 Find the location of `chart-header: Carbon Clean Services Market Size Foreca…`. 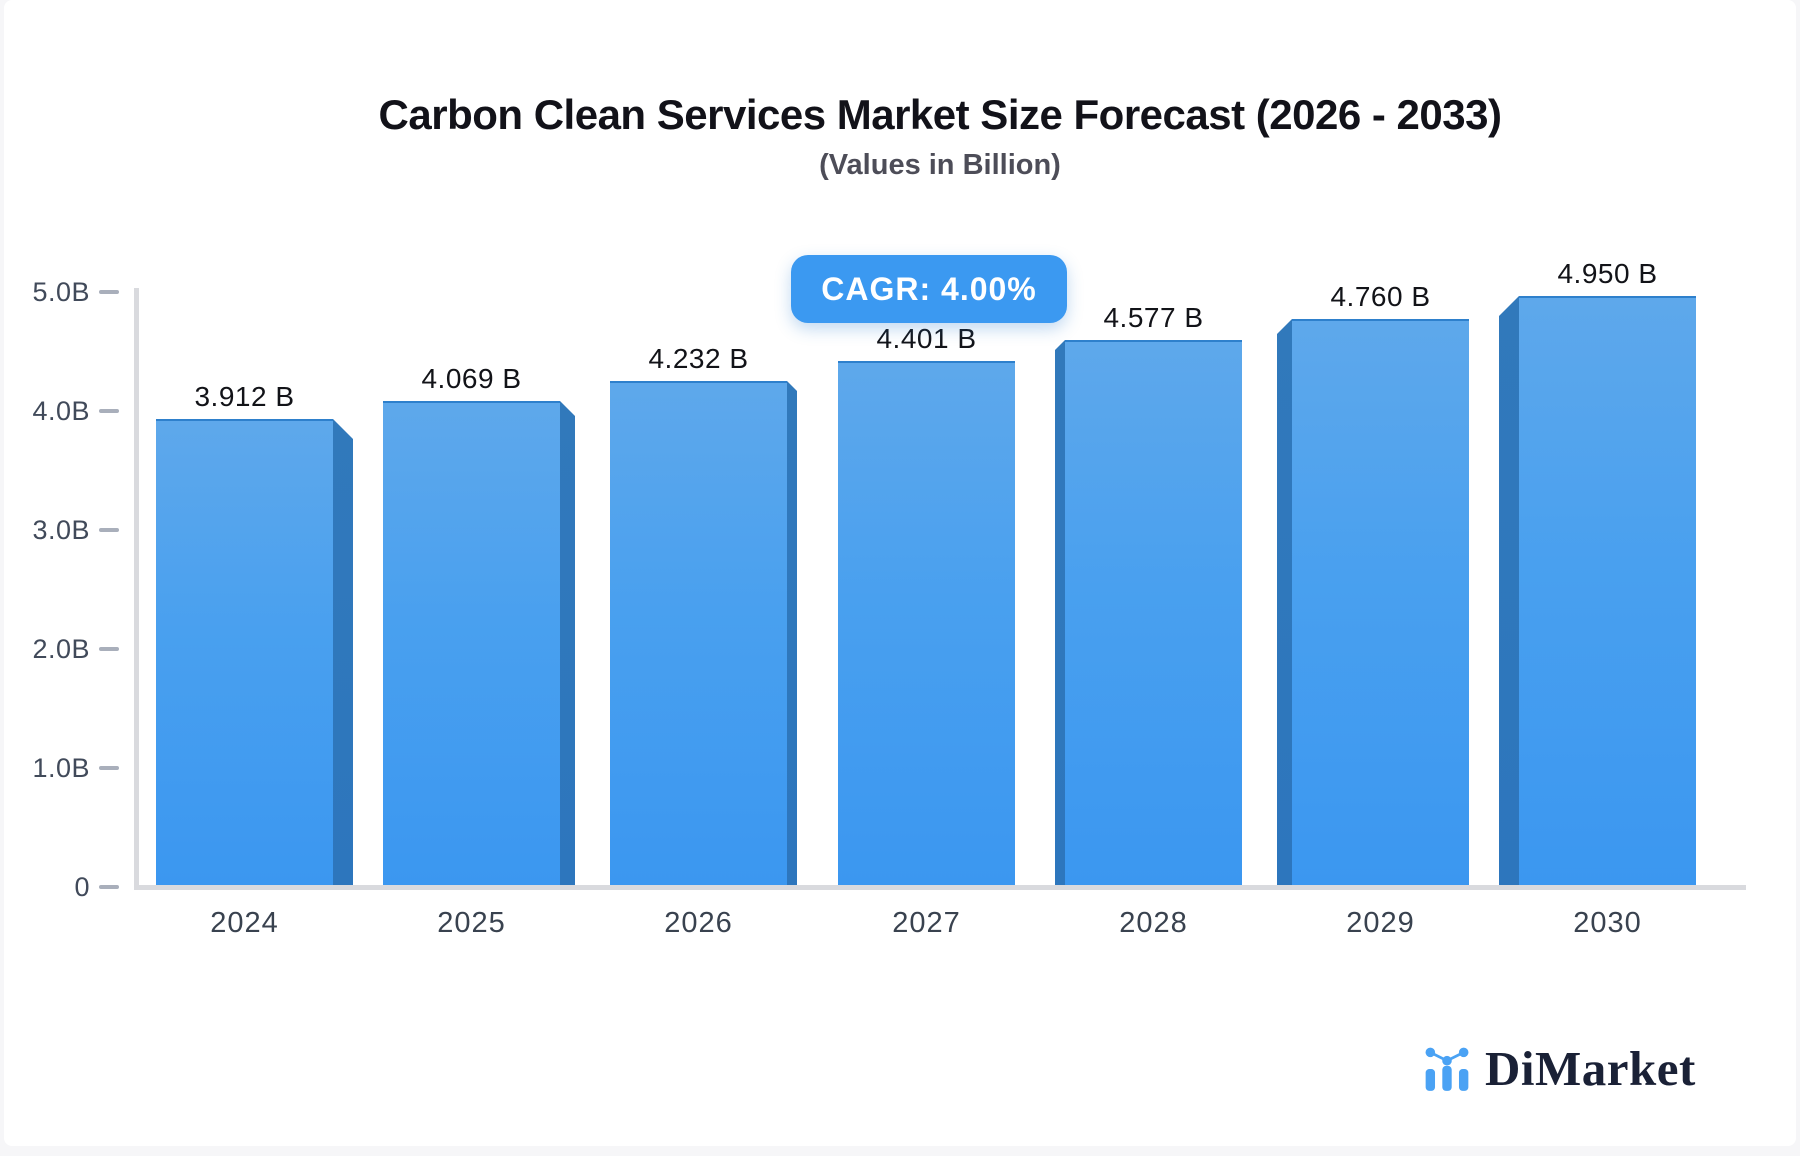

chart-header: Carbon Clean Services Market Size Foreca… is located at coordinates (940, 136).